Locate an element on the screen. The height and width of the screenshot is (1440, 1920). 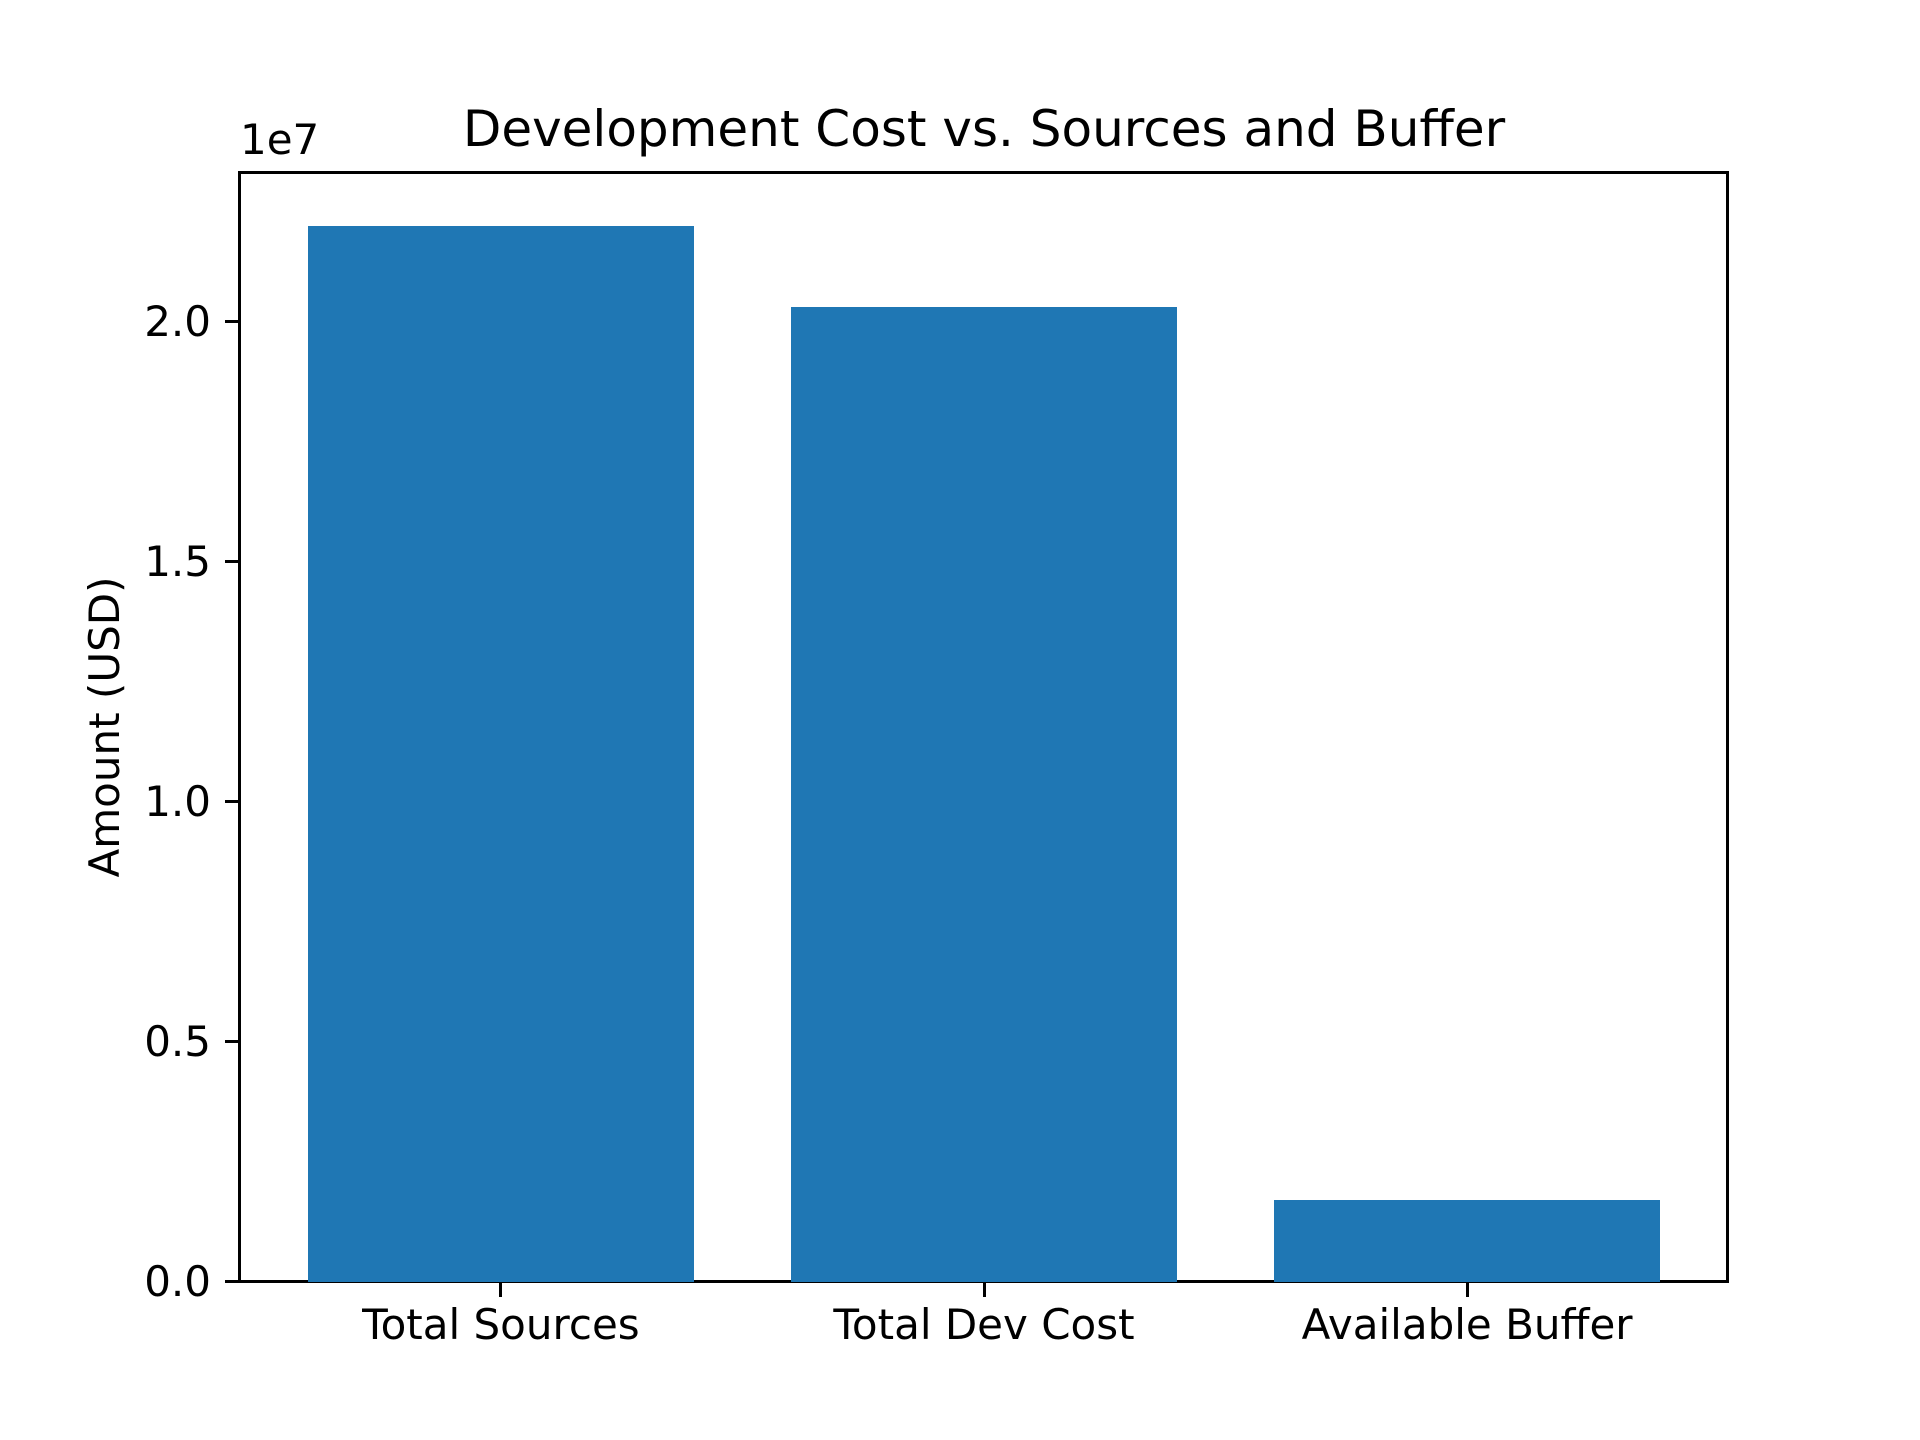
y-tick-label: 0.5 is located at coordinates (177, 1041).